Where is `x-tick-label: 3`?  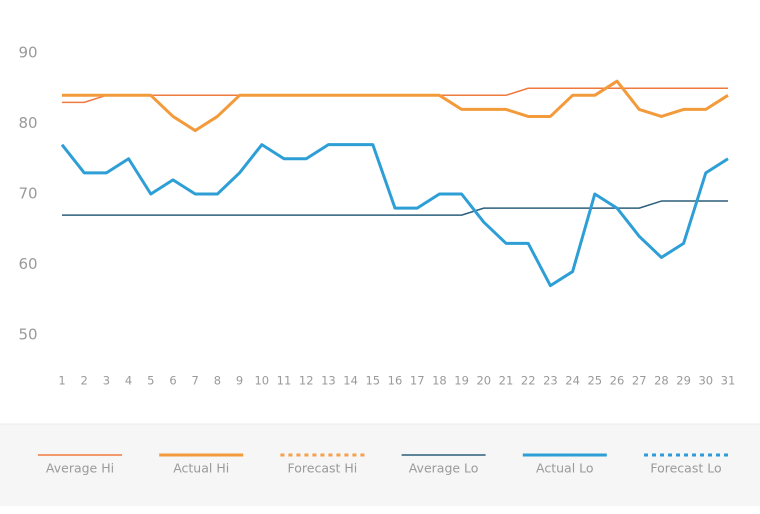 x-tick-label: 3 is located at coordinates (106, 381).